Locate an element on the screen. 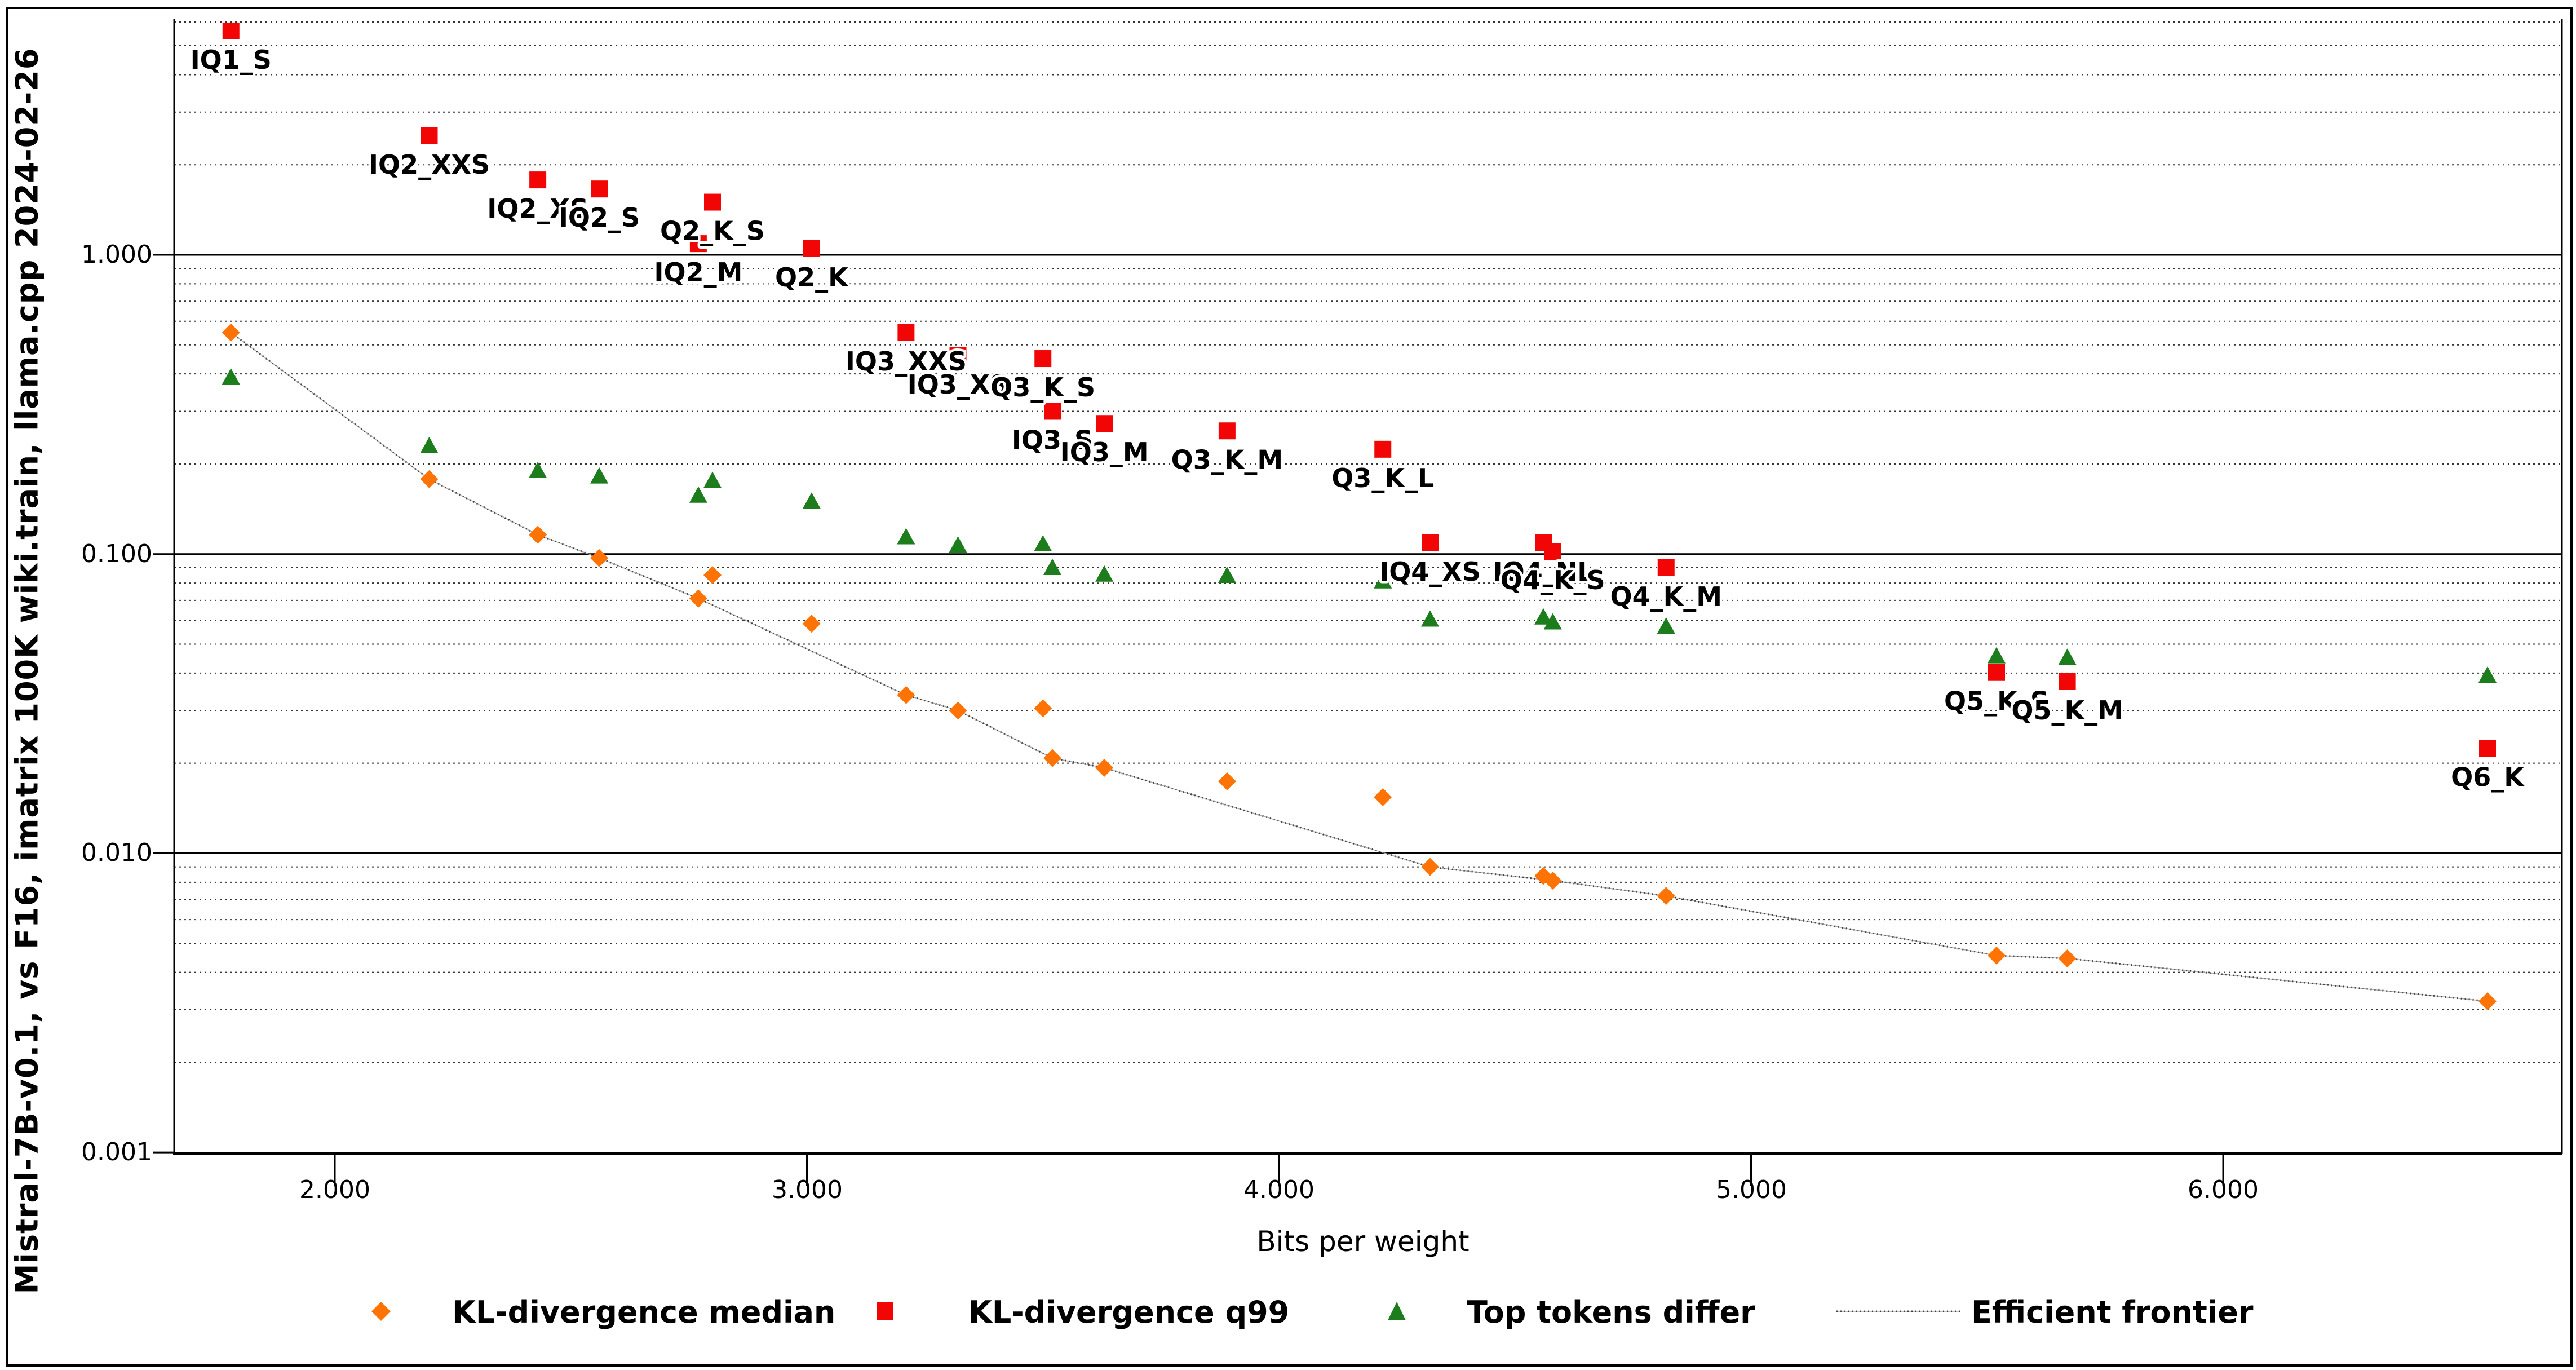  marker-square-IQ3_XXS is located at coordinates (906, 332).